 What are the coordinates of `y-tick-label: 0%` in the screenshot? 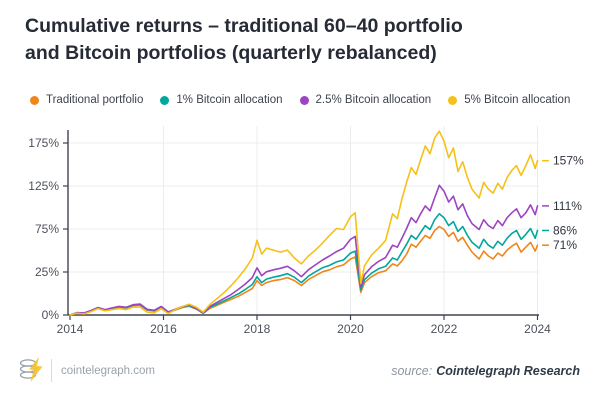 It's located at (51, 315).